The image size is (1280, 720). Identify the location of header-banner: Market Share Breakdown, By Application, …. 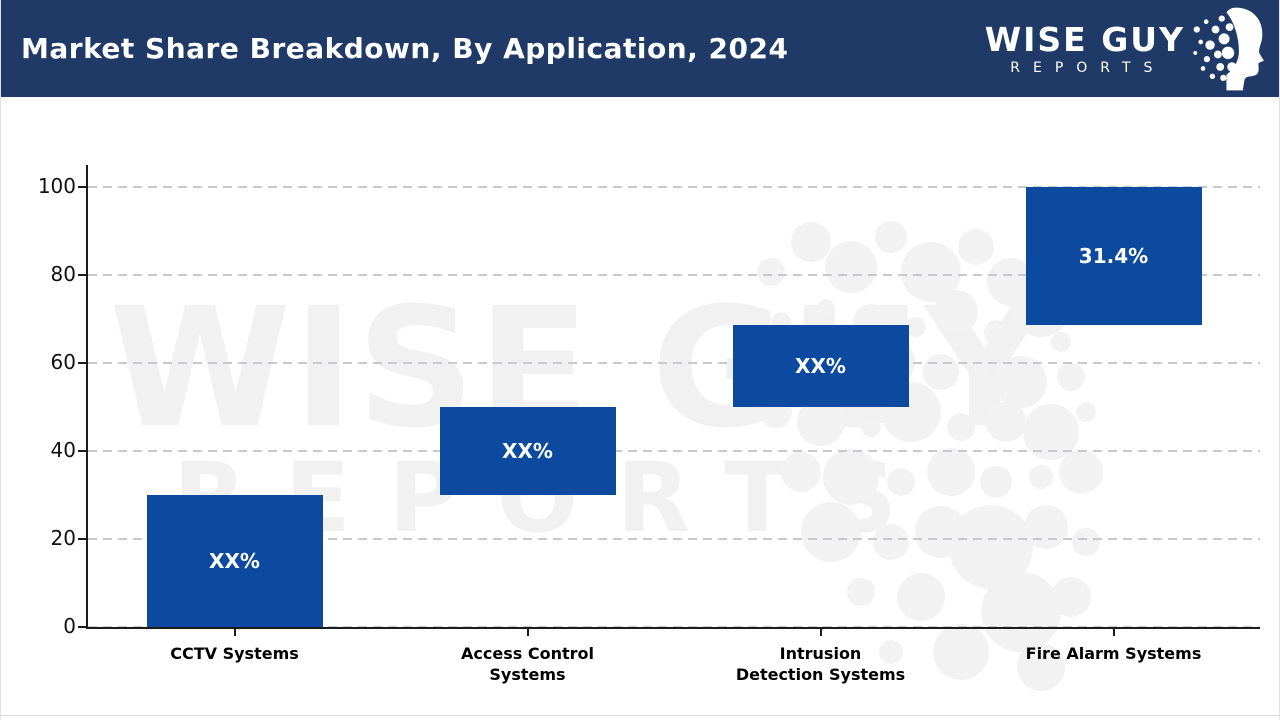
(640, 48).